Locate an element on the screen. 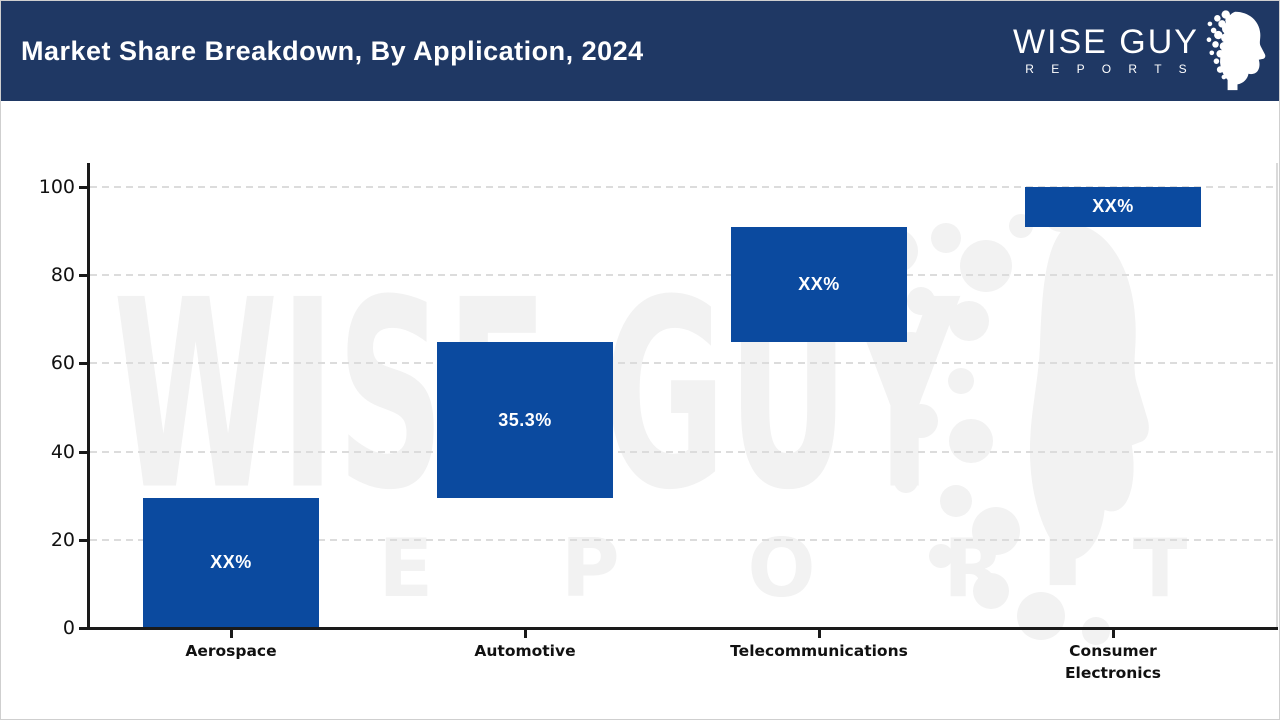  bar-consumer-electronics: XX% is located at coordinates (1113, 207).